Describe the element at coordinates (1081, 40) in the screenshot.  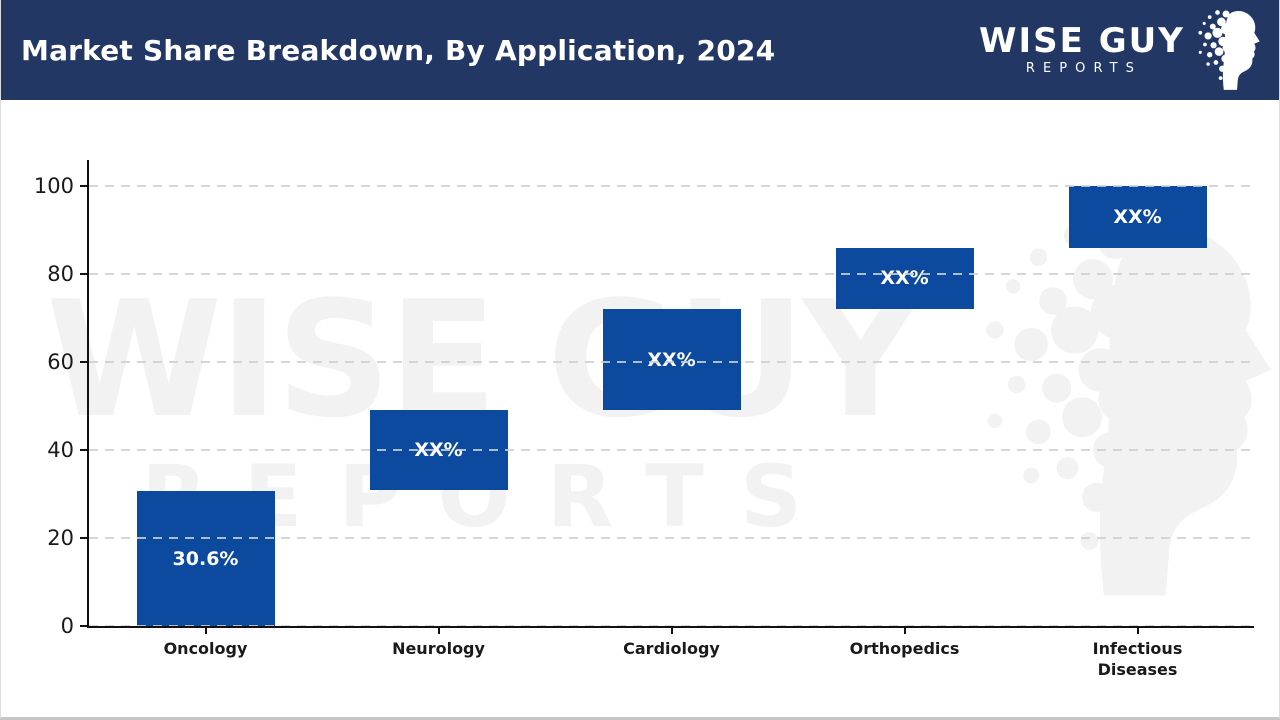
I see `logo-wordmark: WISE GUY` at that location.